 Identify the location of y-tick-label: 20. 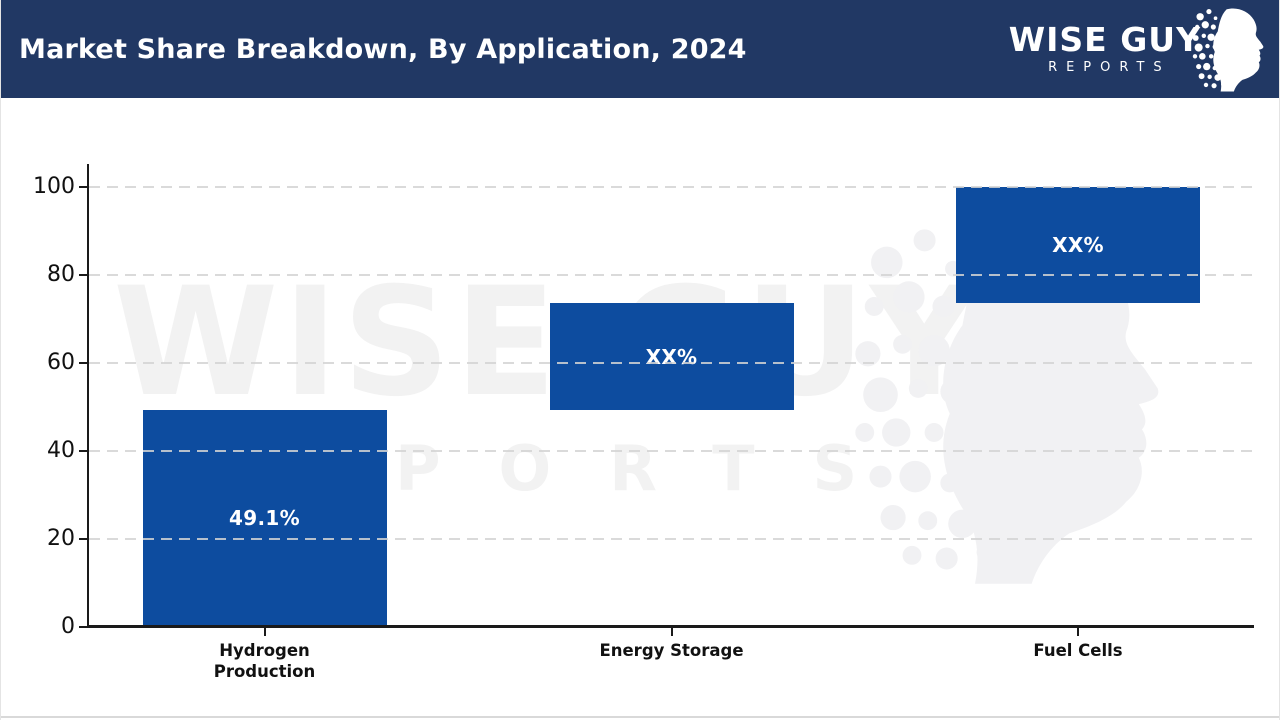
(61, 538).